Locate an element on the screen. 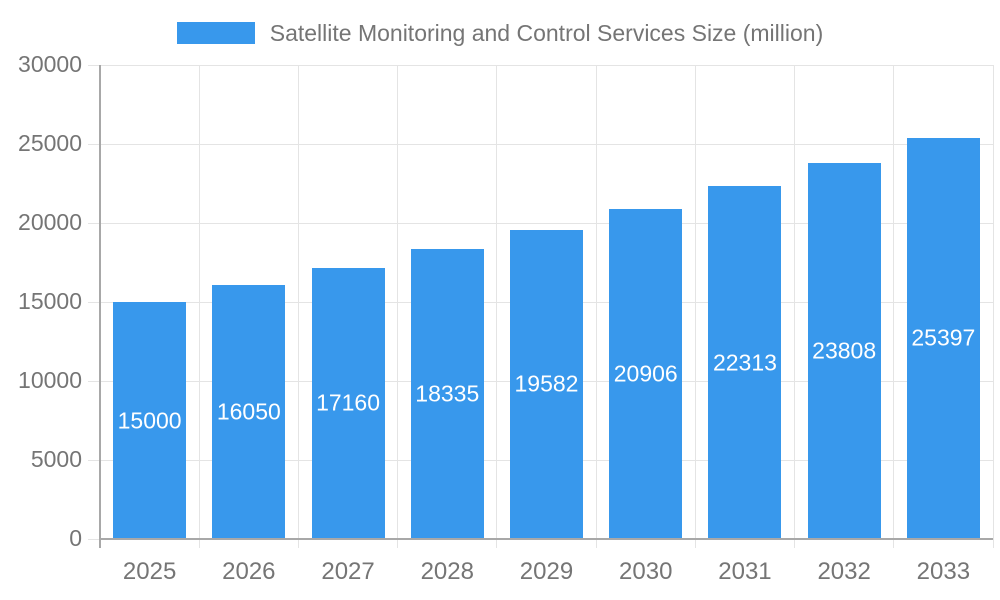 This screenshot has height=600, width=1000. x-tick-label: 2031 is located at coordinates (745, 571).